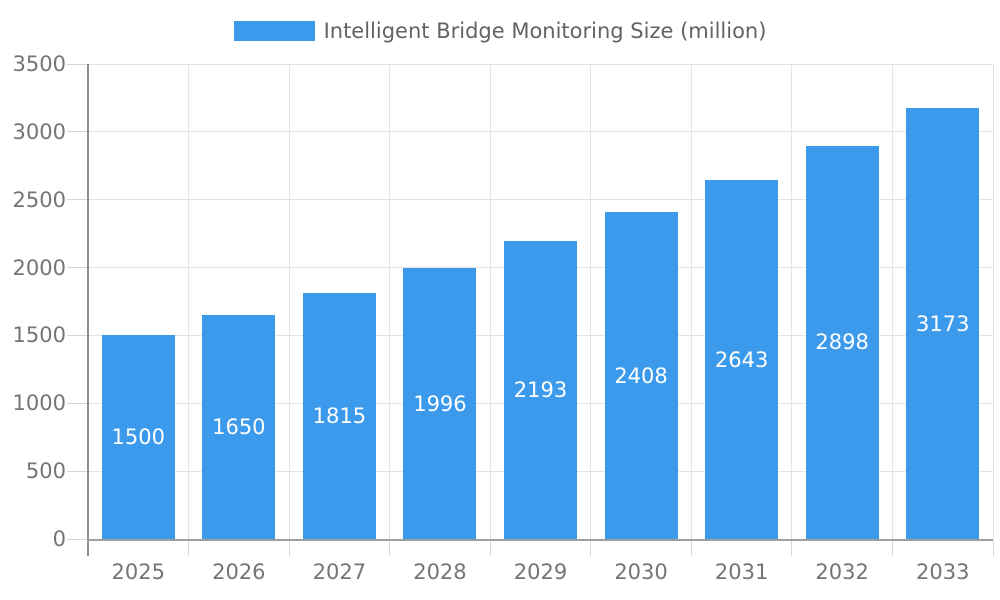 The width and height of the screenshot is (1000, 600). I want to click on bar-value-label: 1650, so click(239, 427).